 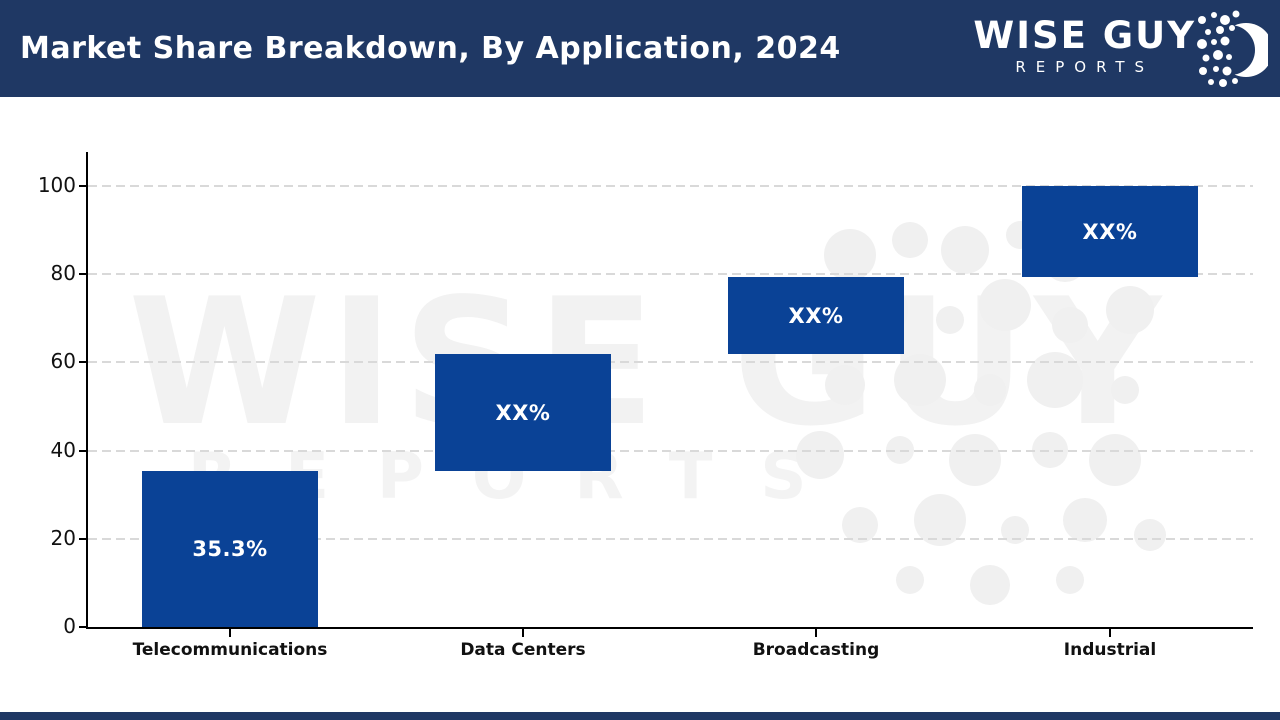 I want to click on brand-name: WISE GUY, so click(x=1084, y=35).